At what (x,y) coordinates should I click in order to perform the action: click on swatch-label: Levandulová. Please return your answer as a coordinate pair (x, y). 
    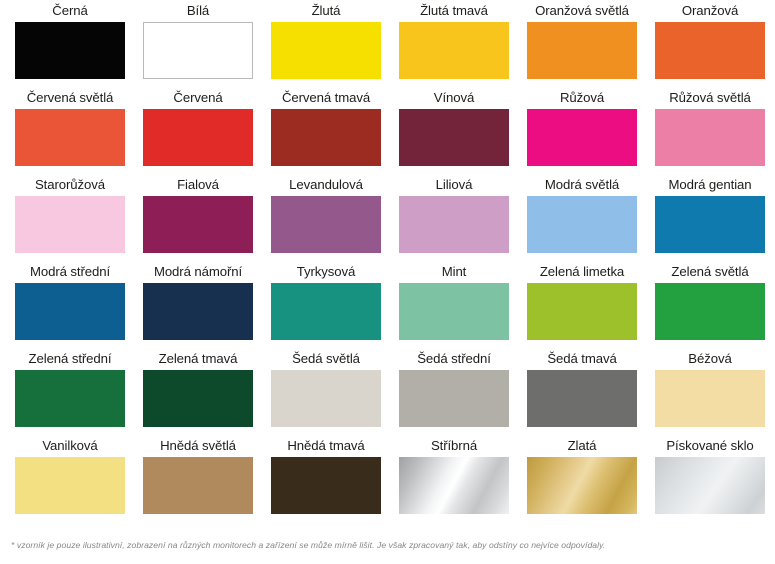
    Looking at the image, I should click on (326, 185).